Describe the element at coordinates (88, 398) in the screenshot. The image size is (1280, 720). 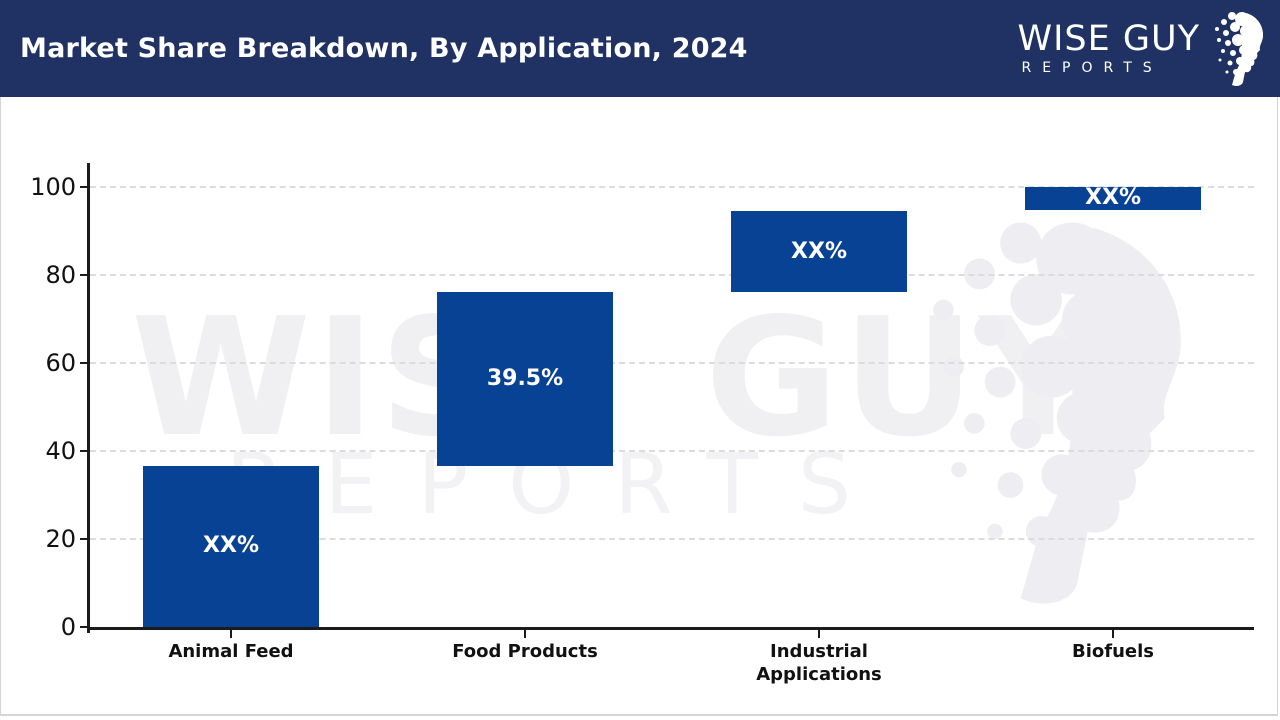
I see `y-axis-line` at that location.